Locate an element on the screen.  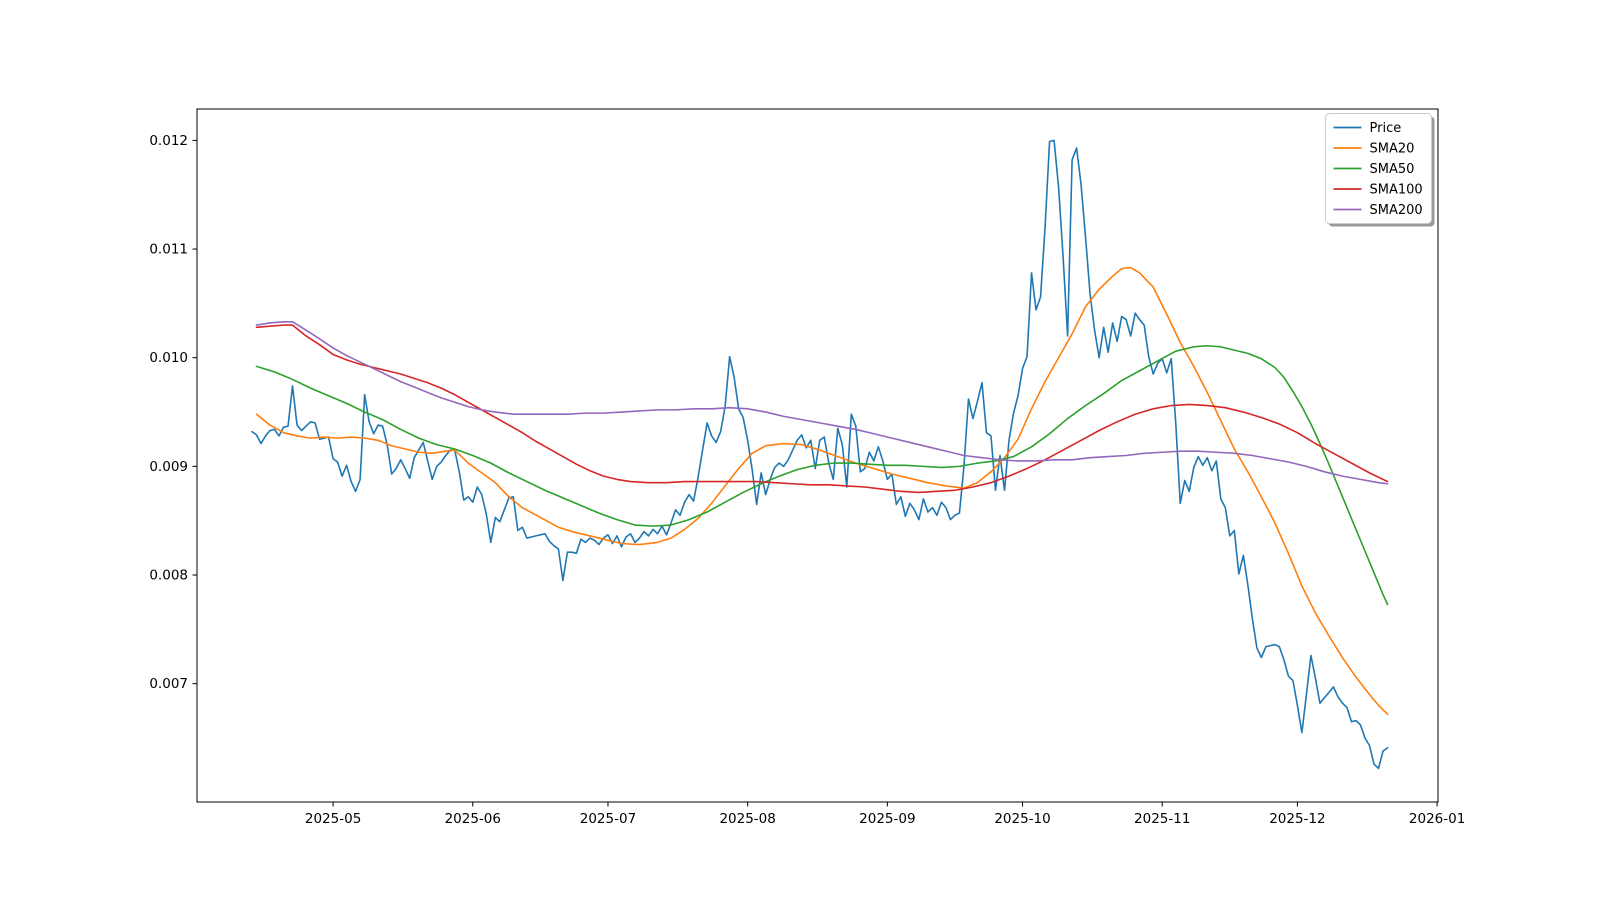
x-tick-label: 2026-01 is located at coordinates (1437, 819).